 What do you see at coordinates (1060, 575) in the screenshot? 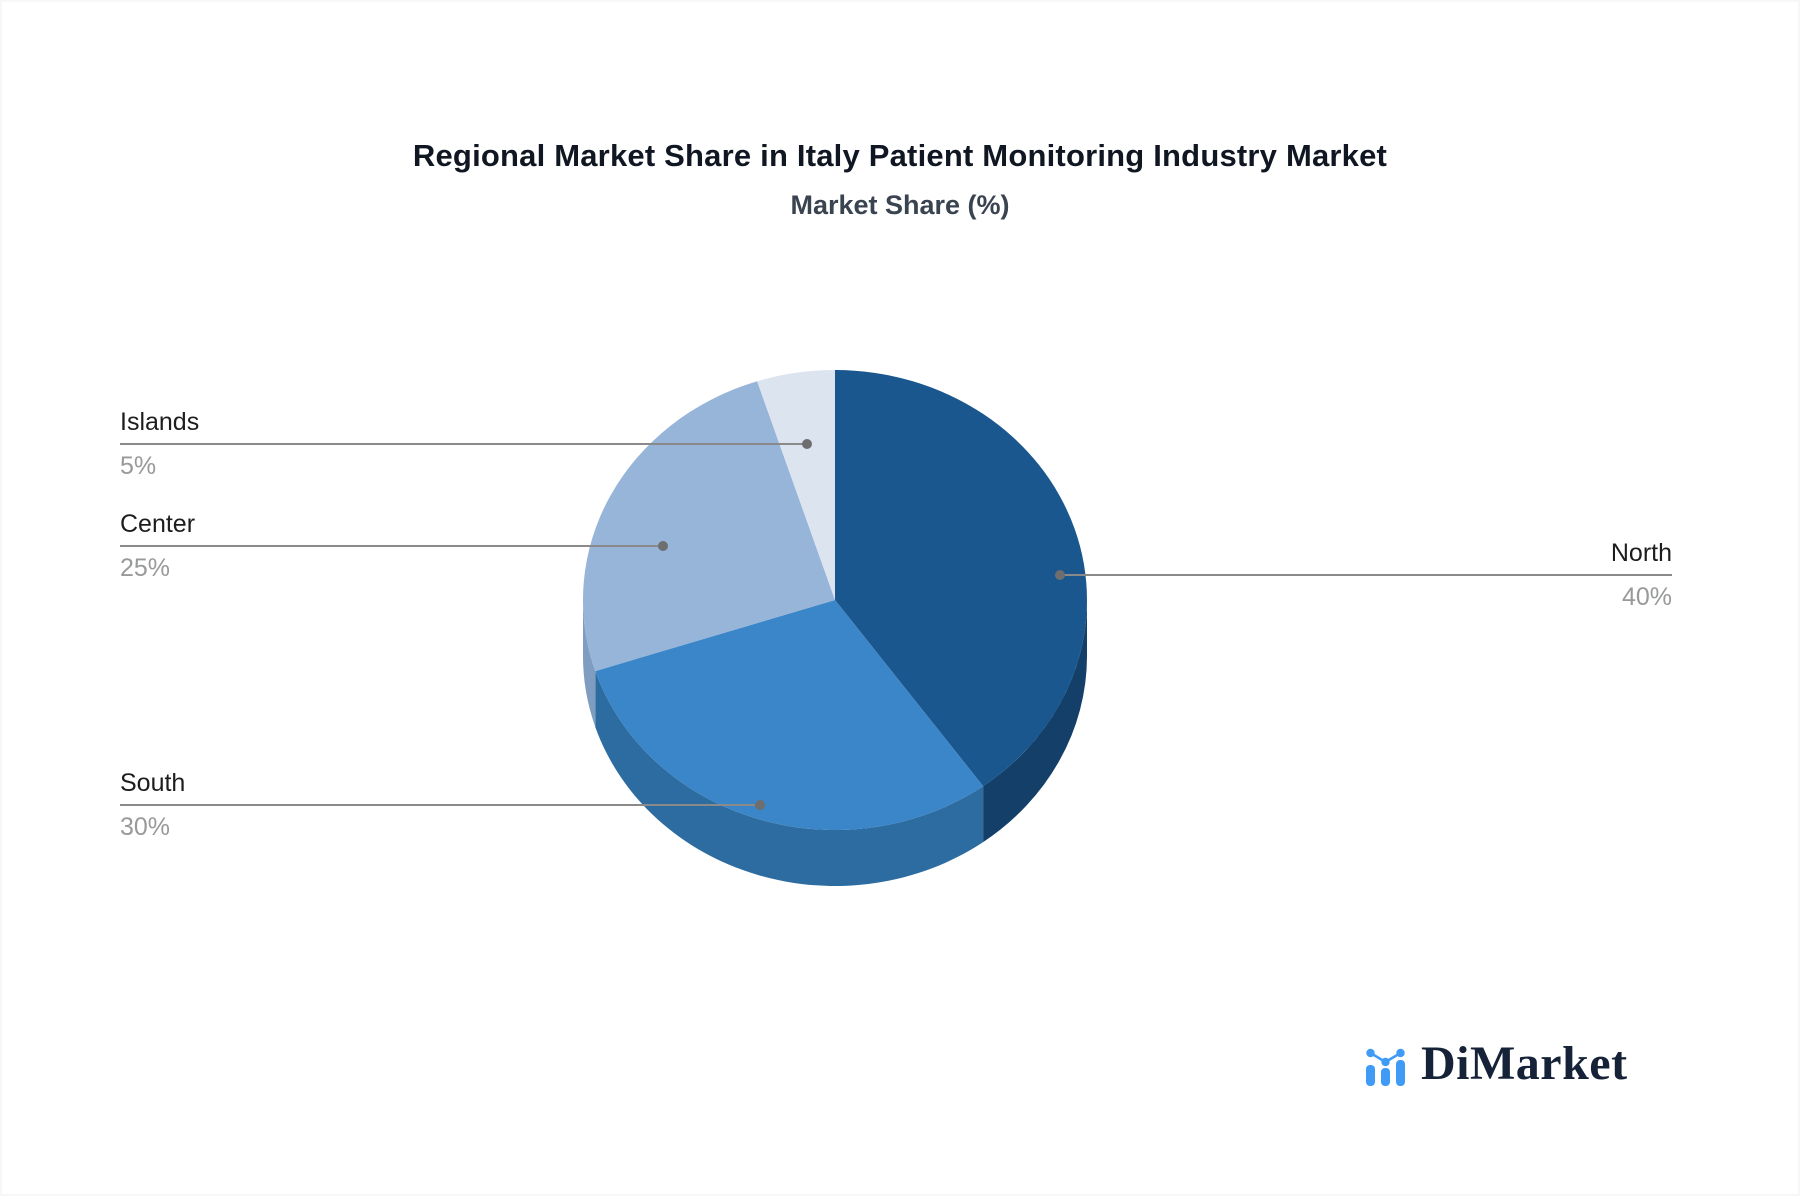
I see `leader-dot-north` at bounding box center [1060, 575].